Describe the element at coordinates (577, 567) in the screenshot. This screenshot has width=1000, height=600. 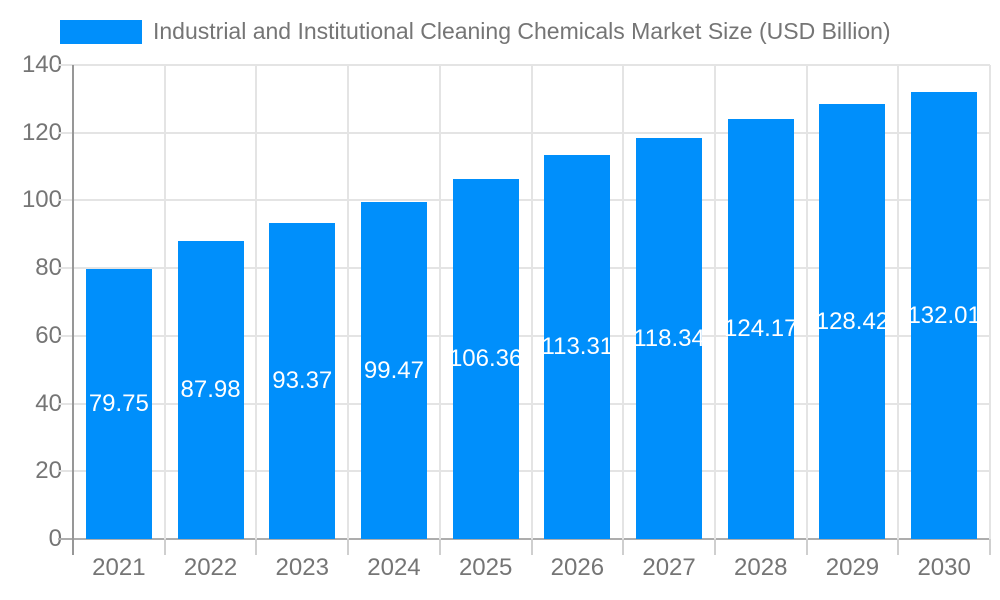
I see `x-tick-label: 2026` at that location.